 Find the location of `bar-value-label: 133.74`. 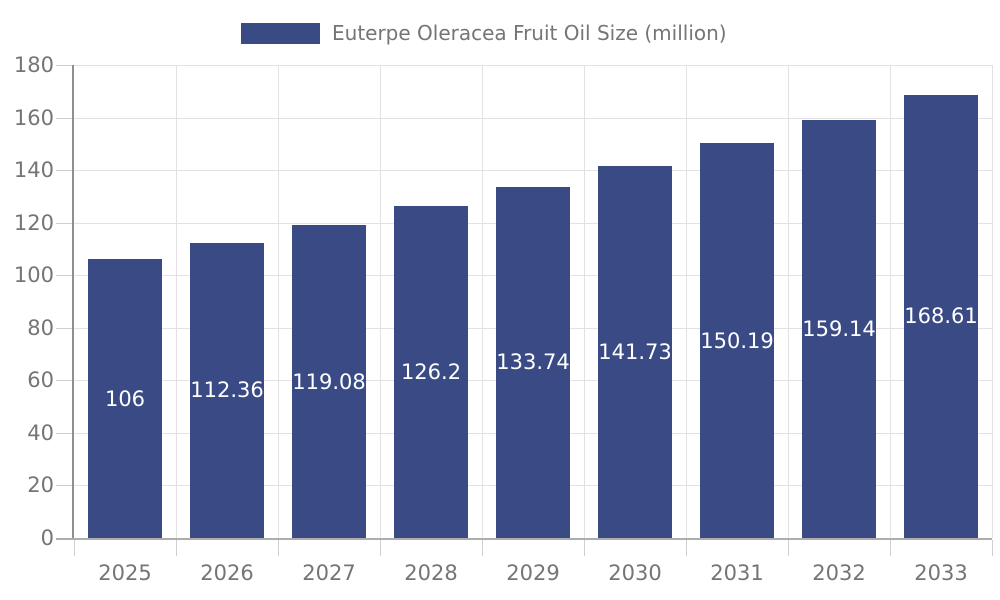

bar-value-label: 133.74 is located at coordinates (533, 362).